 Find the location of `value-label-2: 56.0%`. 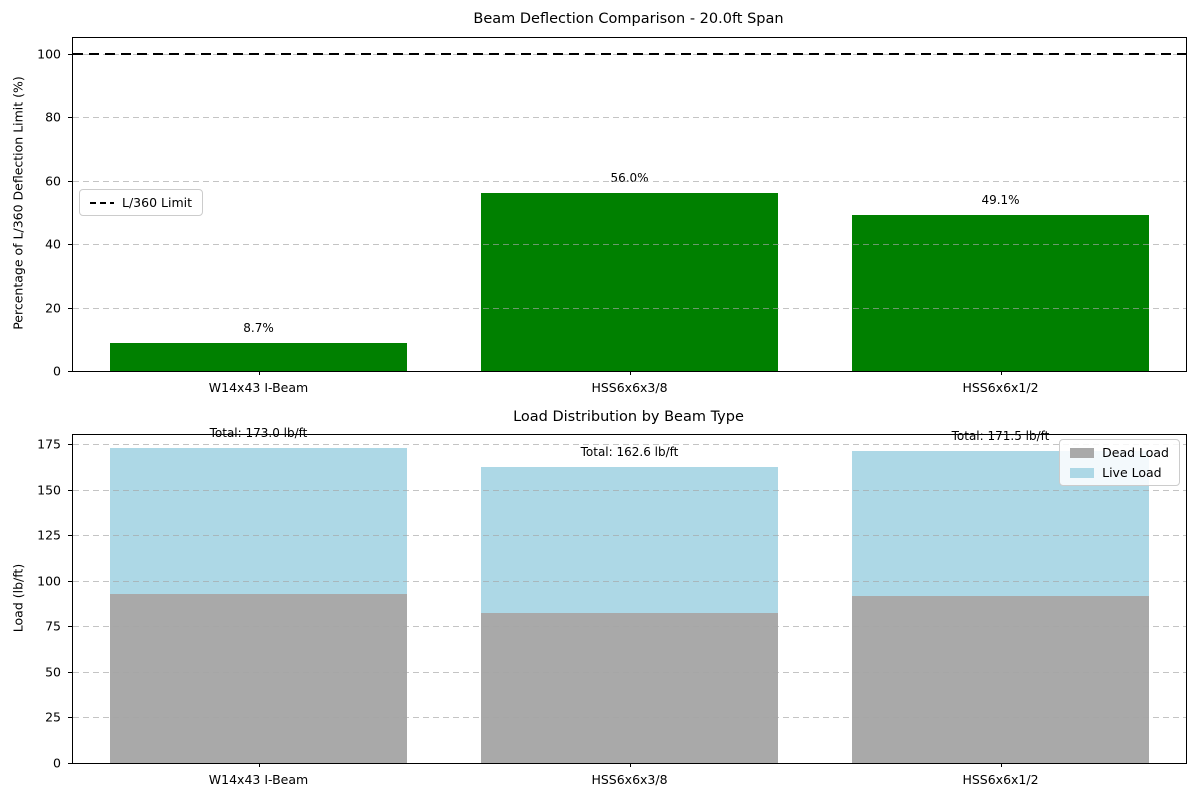

value-label-2: 56.0% is located at coordinates (629, 178).